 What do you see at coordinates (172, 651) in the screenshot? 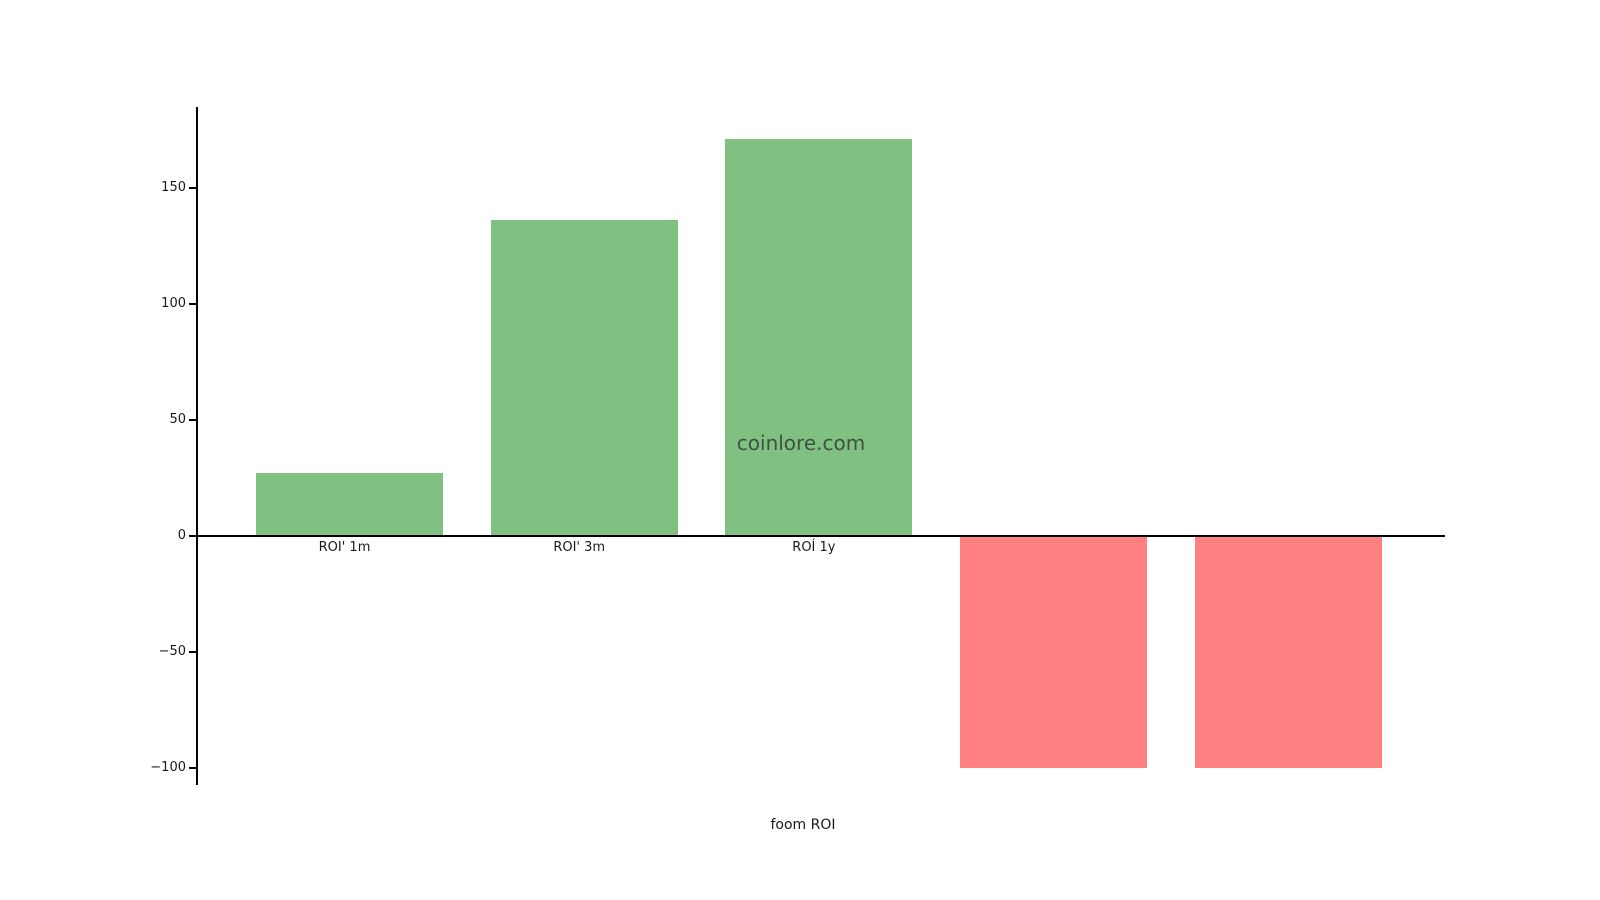
I see `y-tick-label--50: −50` at bounding box center [172, 651].